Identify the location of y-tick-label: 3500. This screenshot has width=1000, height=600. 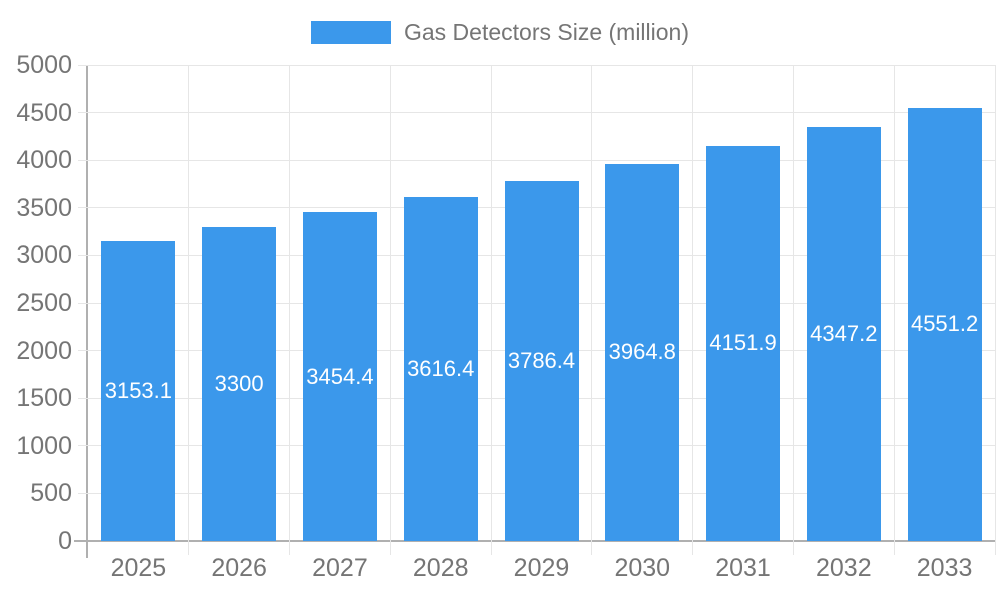
(44, 207).